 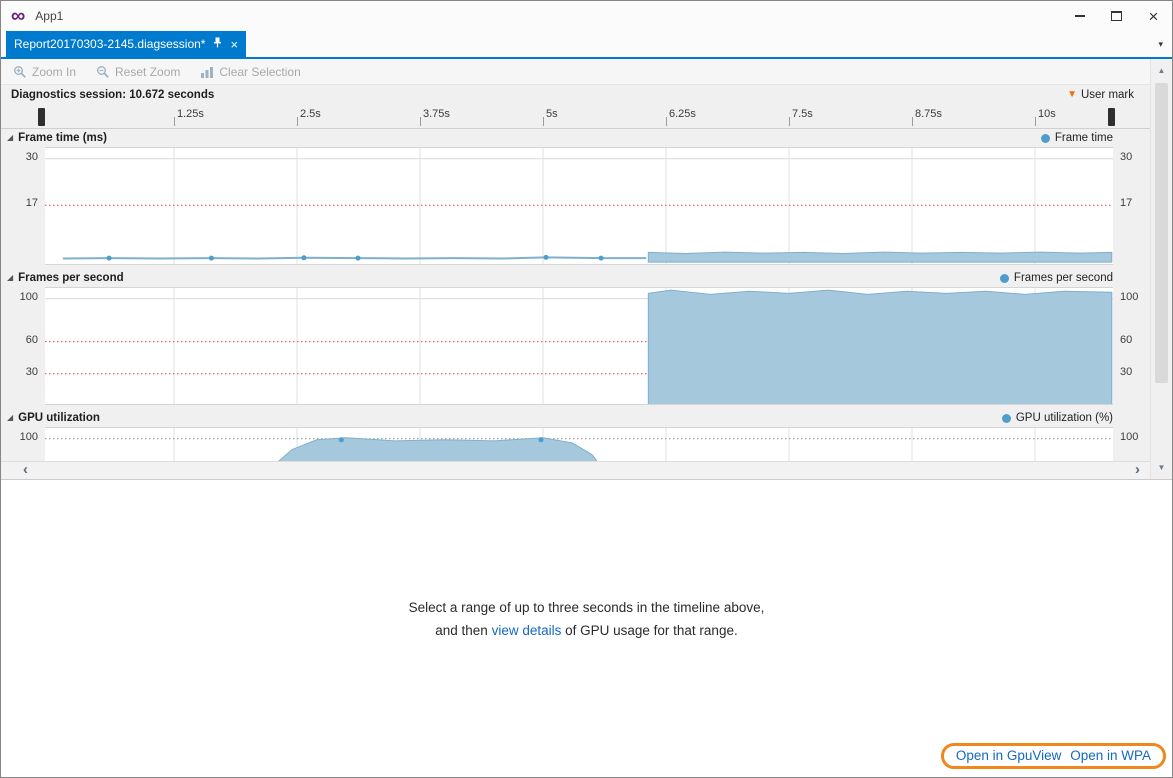 I want to click on zoom-in-label: Zoom In, so click(x=54, y=71).